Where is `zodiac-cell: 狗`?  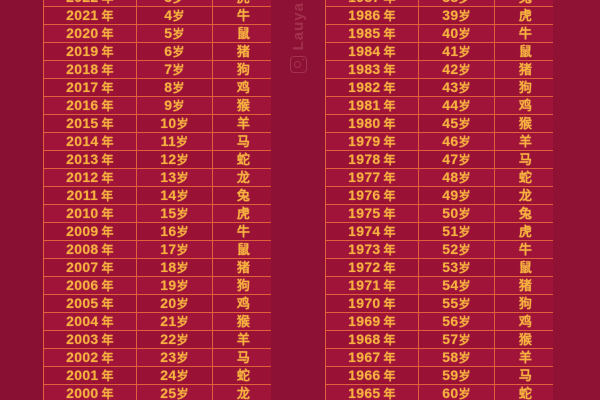 zodiac-cell: 狗 is located at coordinates (241, 69).